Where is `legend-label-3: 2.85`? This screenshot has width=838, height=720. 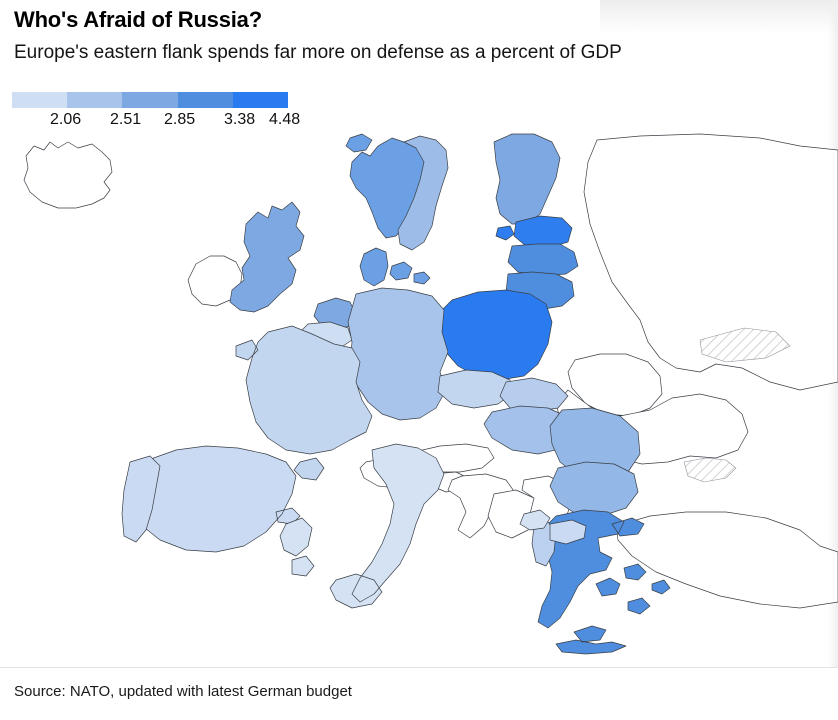 legend-label-3: 2.85 is located at coordinates (180, 119).